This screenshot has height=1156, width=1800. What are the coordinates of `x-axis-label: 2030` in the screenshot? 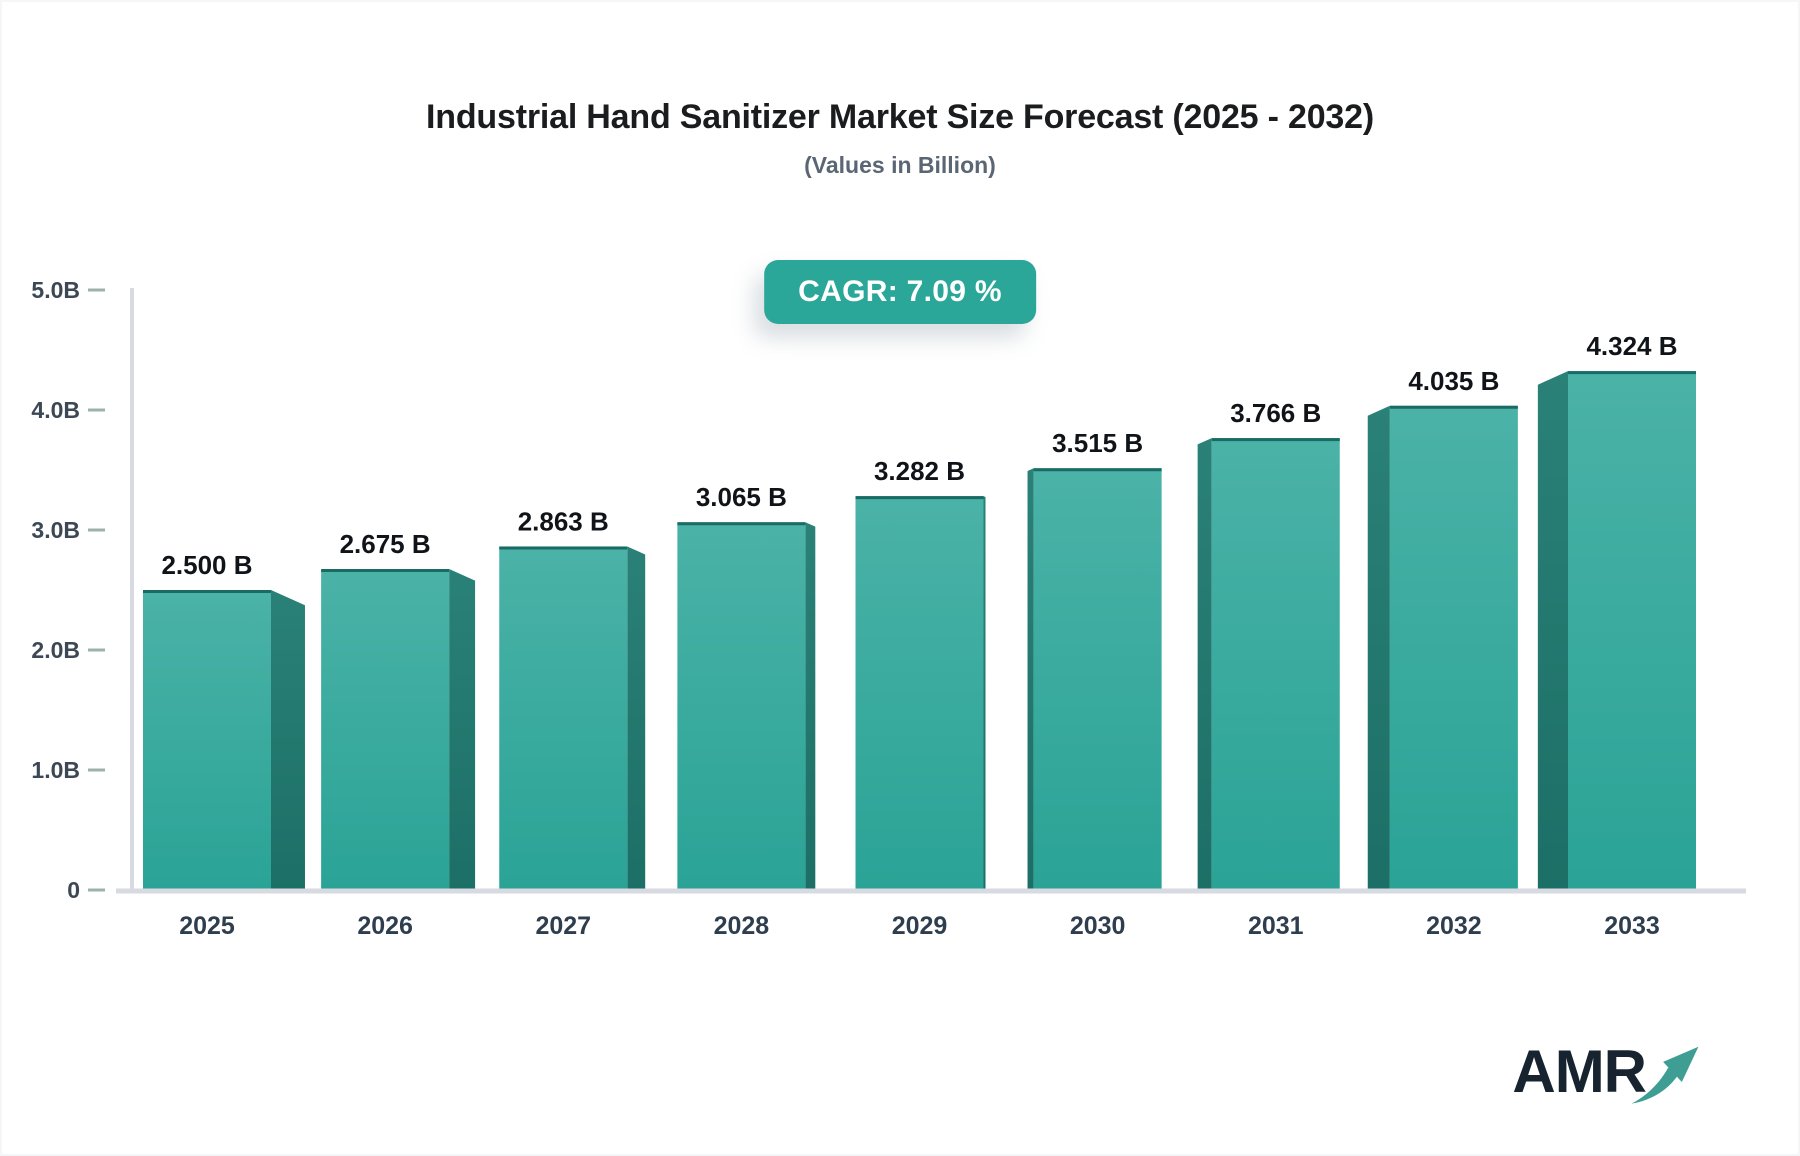 It's located at (1098, 926).